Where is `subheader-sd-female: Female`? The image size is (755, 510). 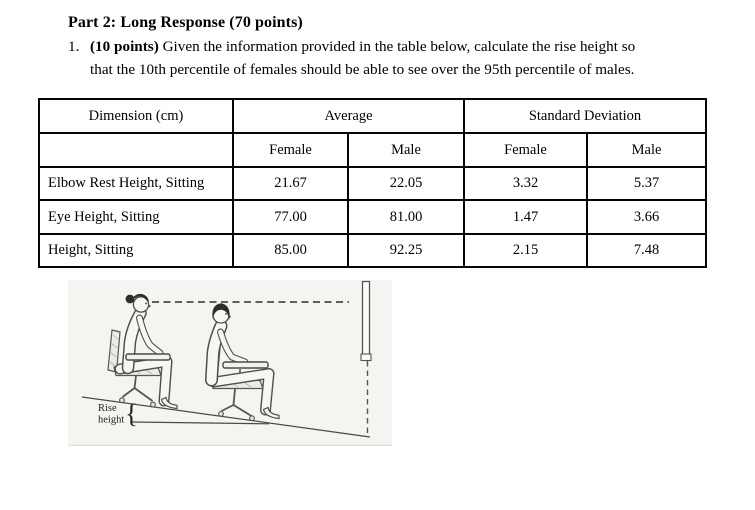 subheader-sd-female: Female is located at coordinates (525, 150).